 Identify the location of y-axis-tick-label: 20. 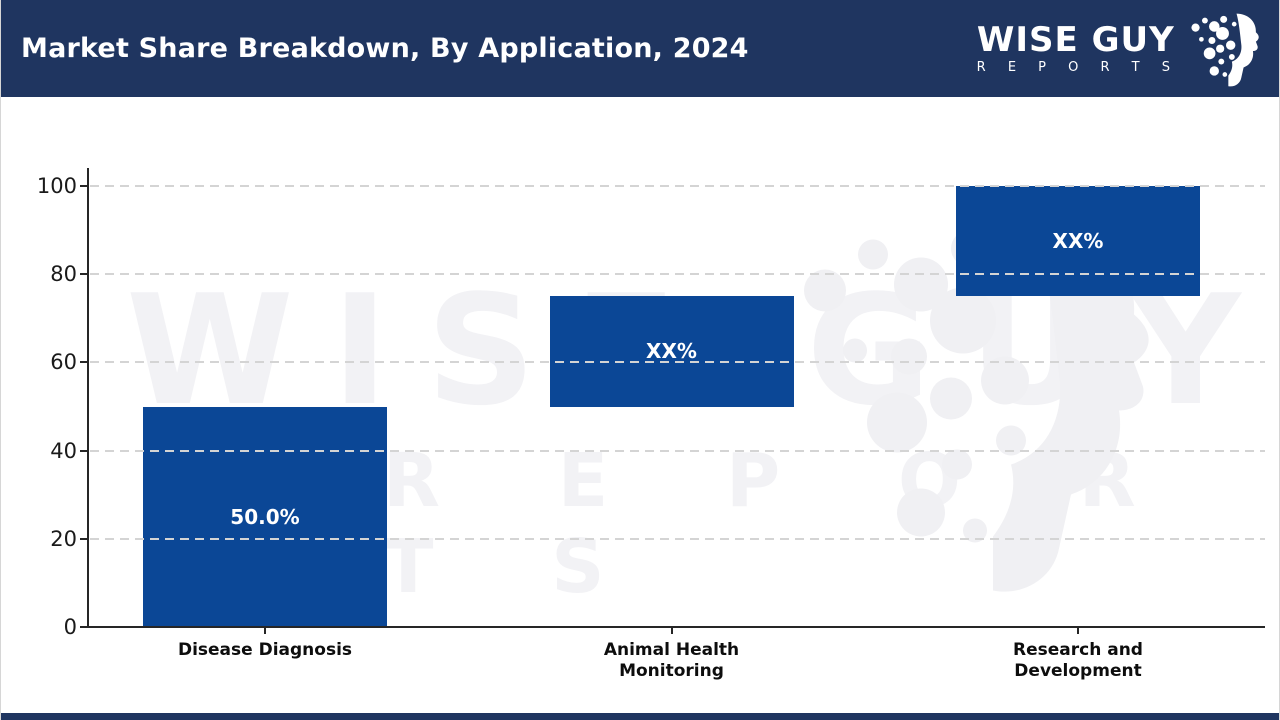
(63, 538).